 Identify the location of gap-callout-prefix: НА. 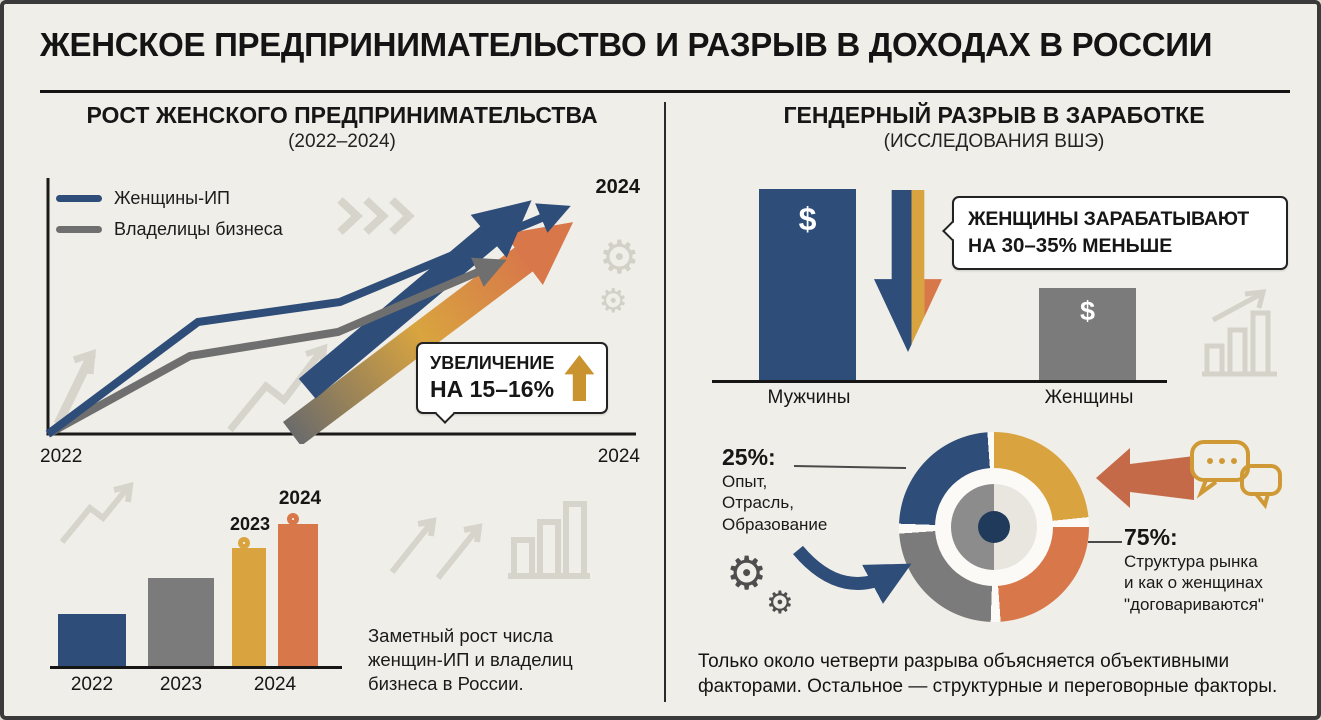
(985, 246).